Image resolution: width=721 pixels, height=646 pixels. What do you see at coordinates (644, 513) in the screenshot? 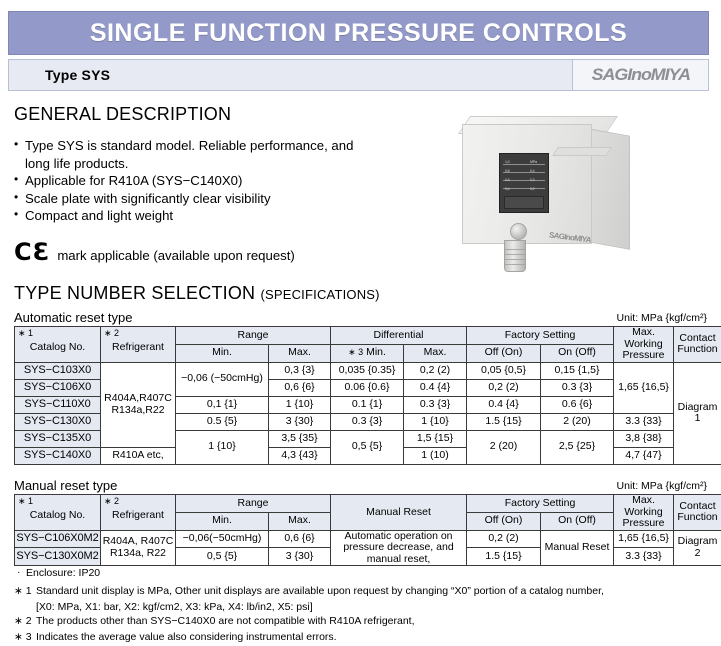
I see `col-header-max-working-pressure: Max. Working Pressure` at bounding box center [644, 513].